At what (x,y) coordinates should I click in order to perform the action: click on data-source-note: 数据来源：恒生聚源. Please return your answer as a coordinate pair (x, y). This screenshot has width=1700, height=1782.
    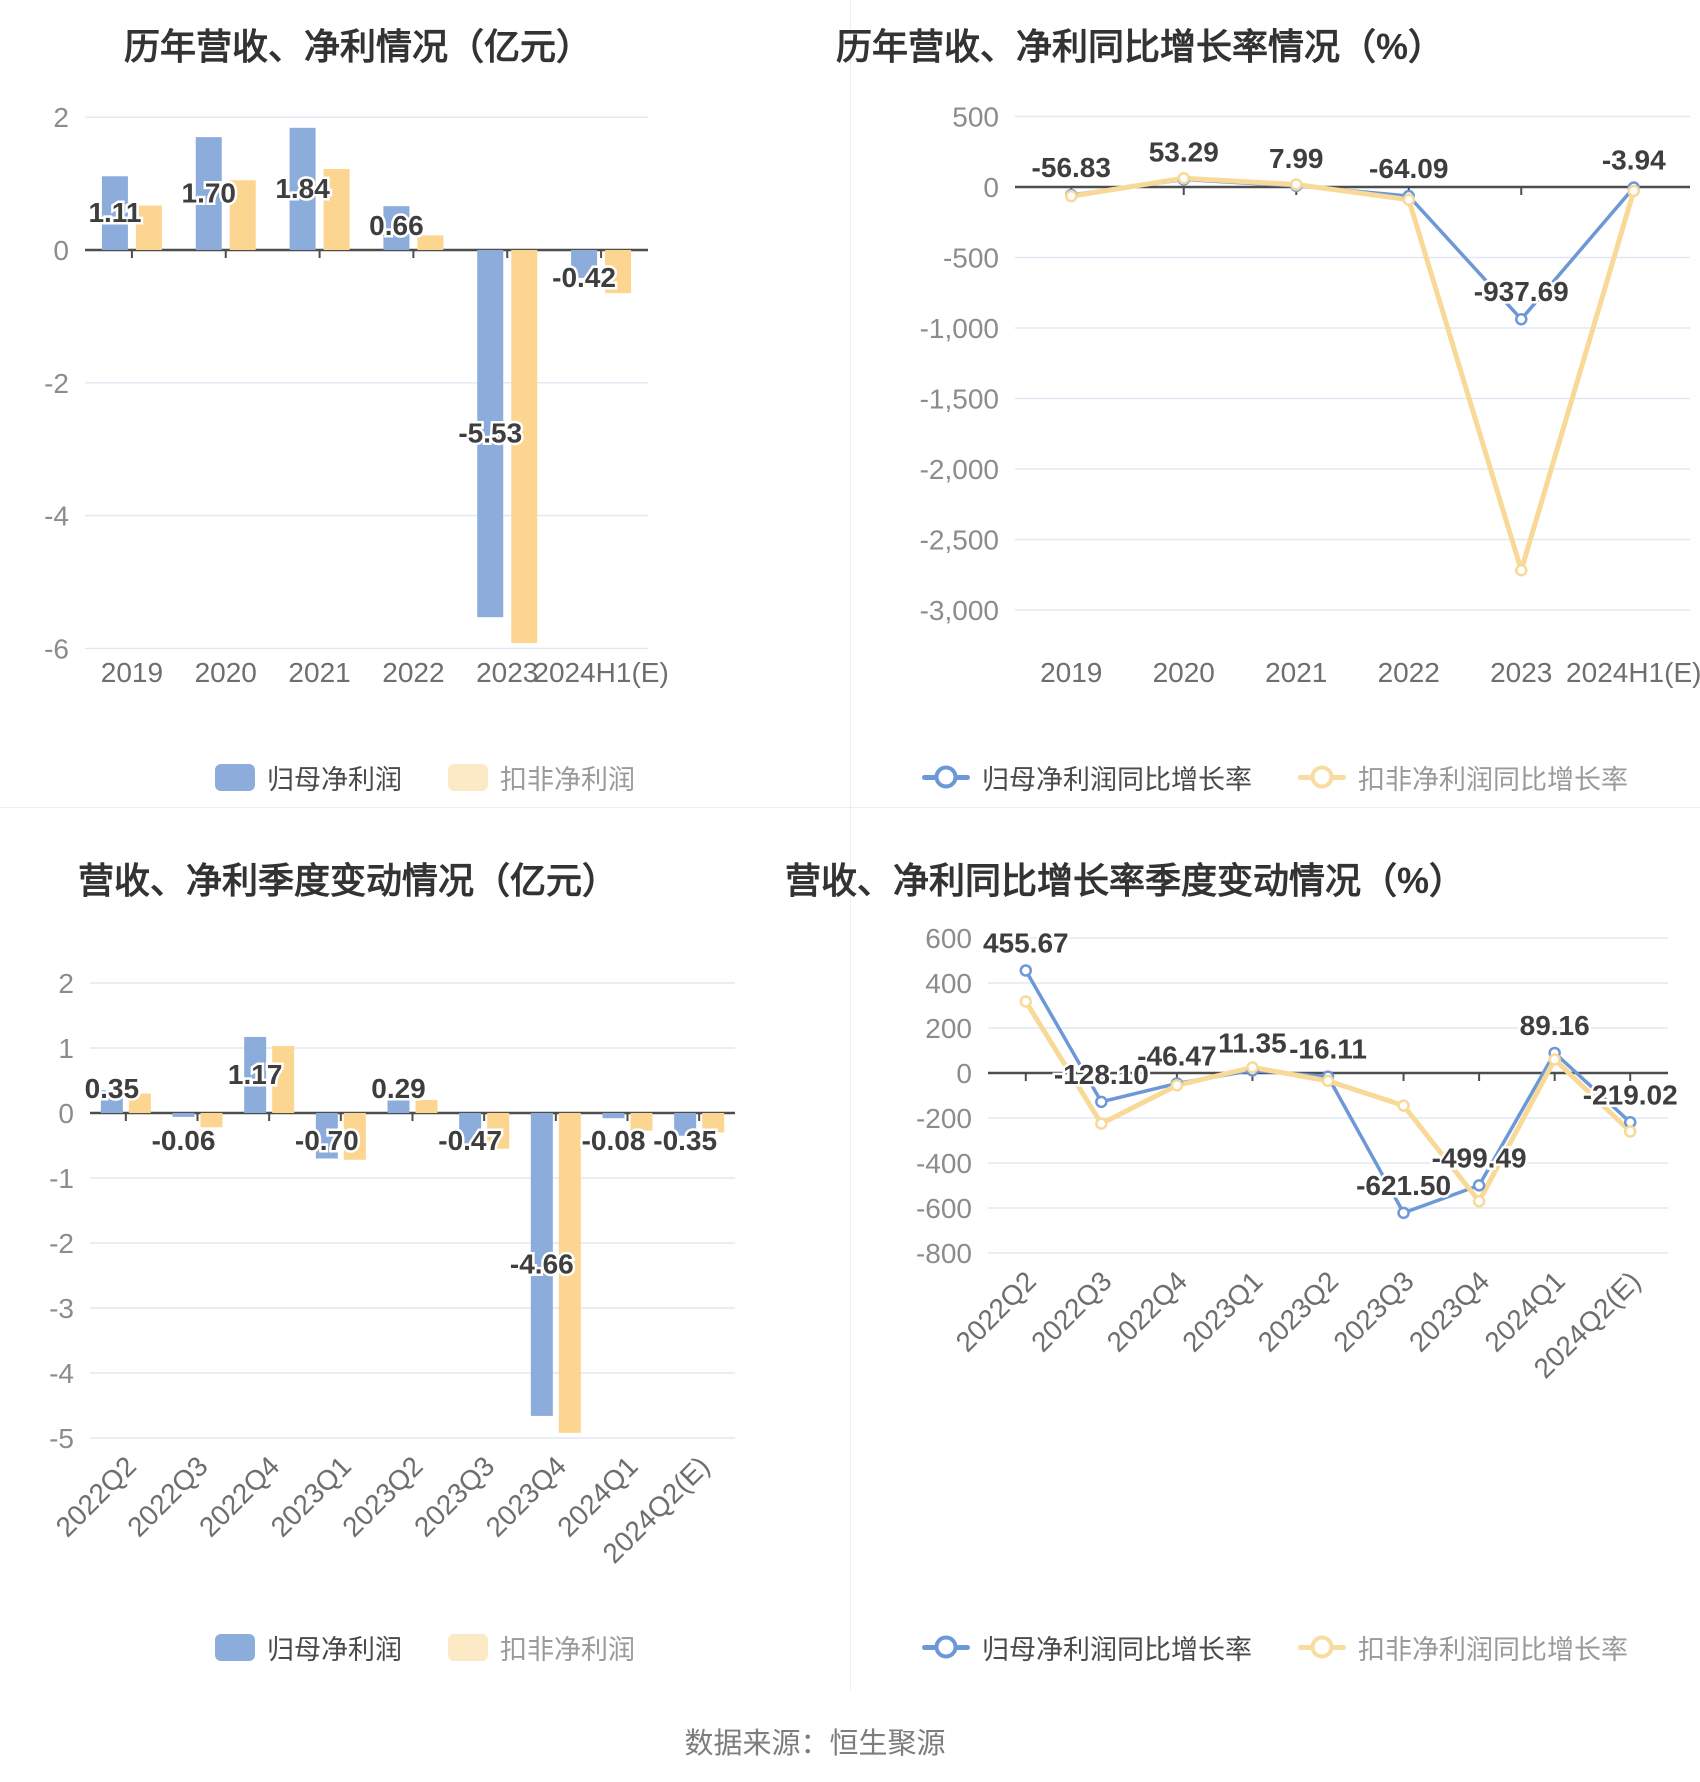
    Looking at the image, I should click on (815, 1744).